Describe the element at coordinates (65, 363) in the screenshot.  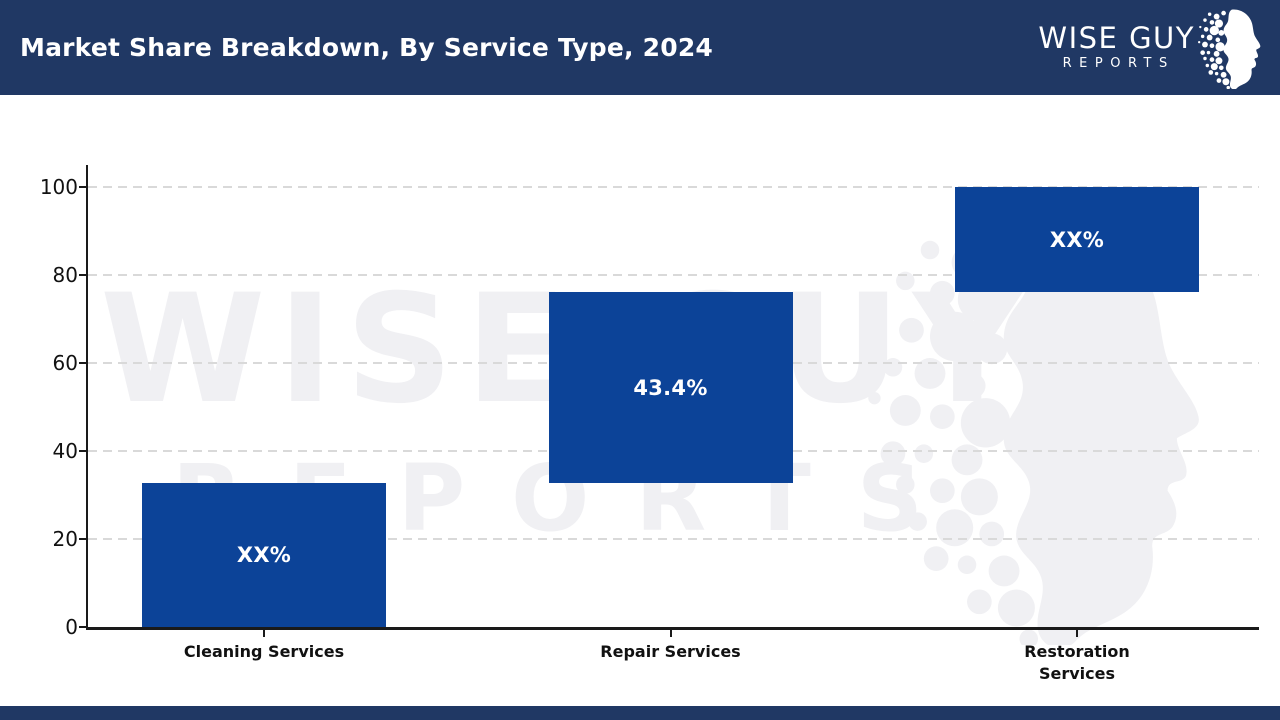
I see `y-tick-label-60: 60` at that location.